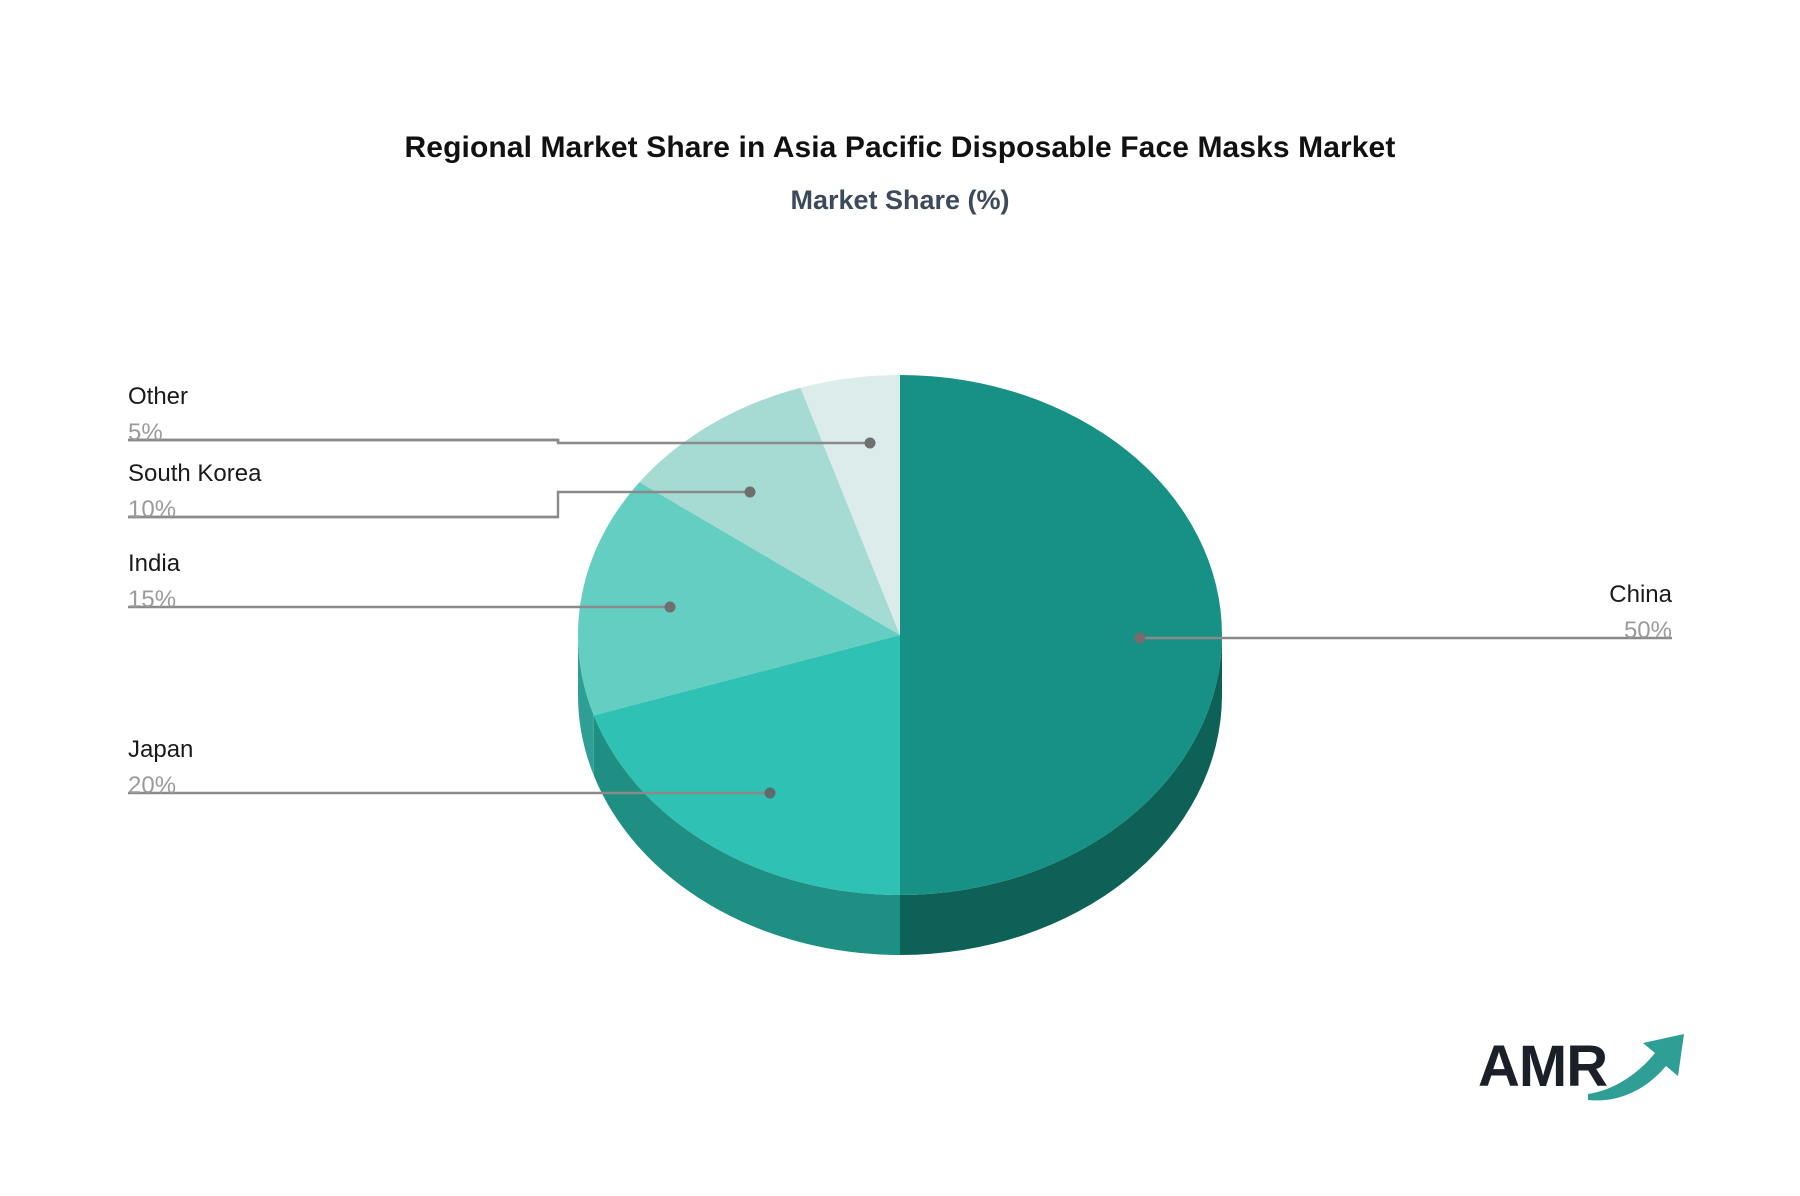 The image size is (1800, 1196). I want to click on pie-side-china, so click(1061, 795).